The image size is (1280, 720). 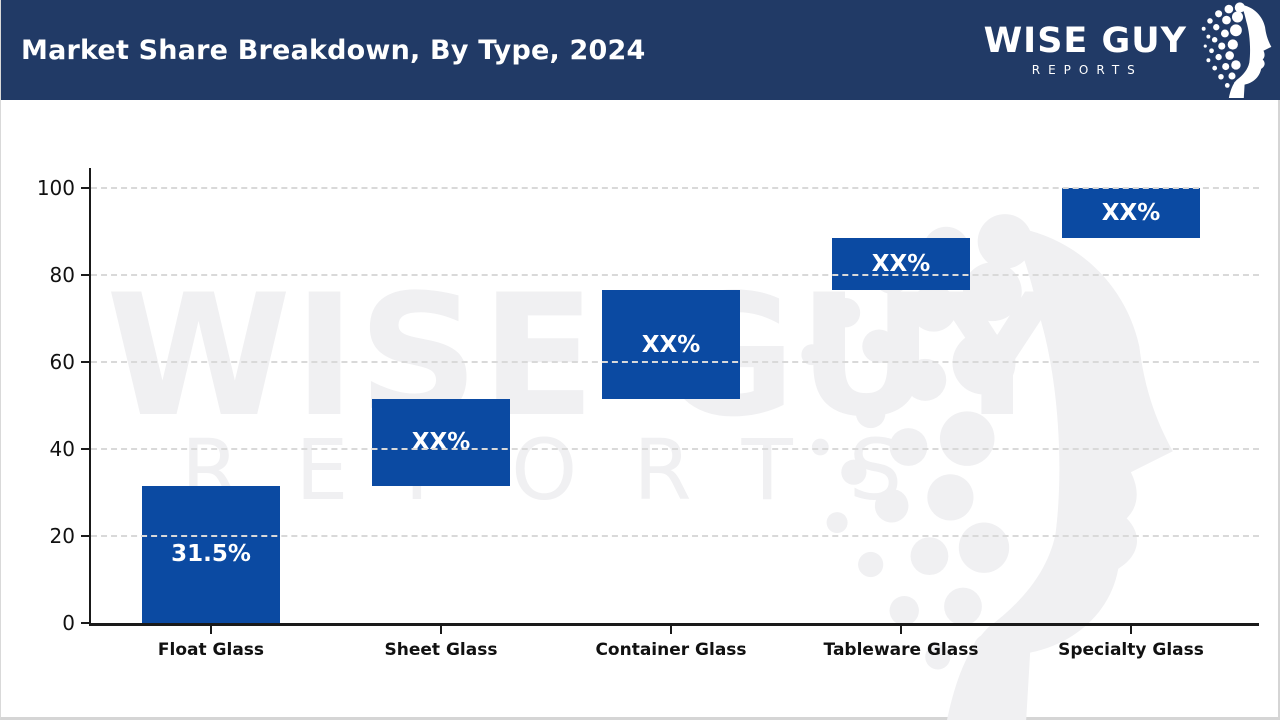 I want to click on x-category-label-3: Tableware Glass, so click(x=901, y=650).